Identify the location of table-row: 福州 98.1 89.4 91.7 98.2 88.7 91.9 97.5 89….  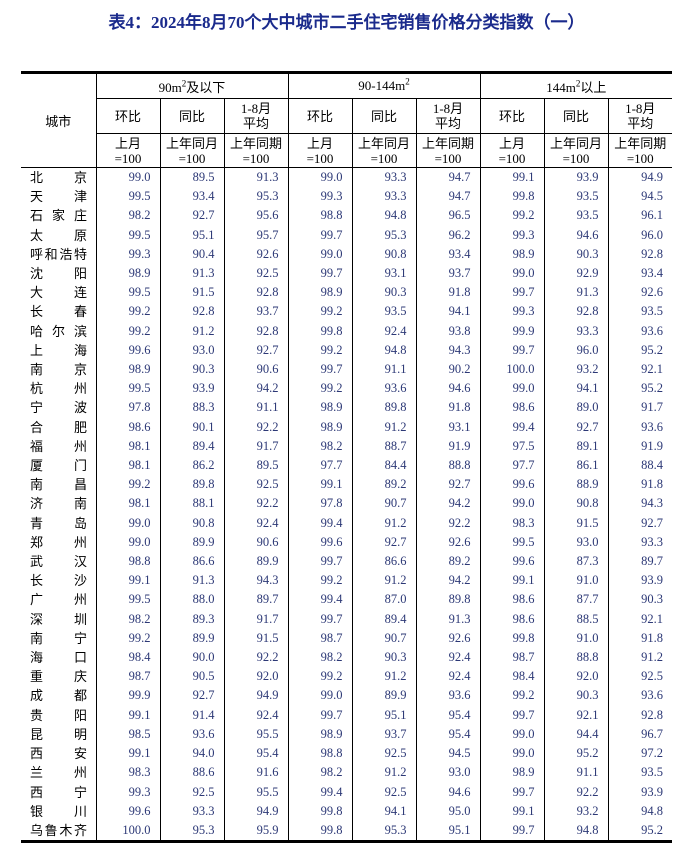
(347, 446).